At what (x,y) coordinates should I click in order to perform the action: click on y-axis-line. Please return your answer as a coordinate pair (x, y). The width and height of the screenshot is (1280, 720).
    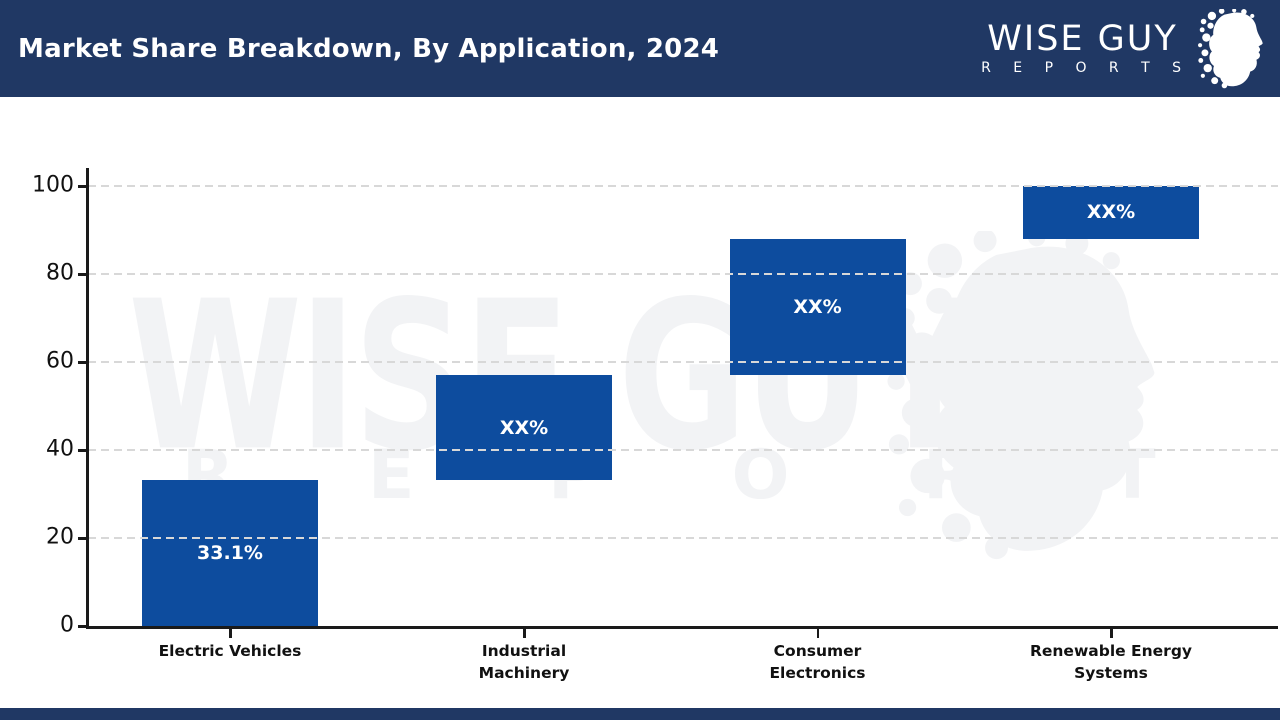
    Looking at the image, I should click on (87, 398).